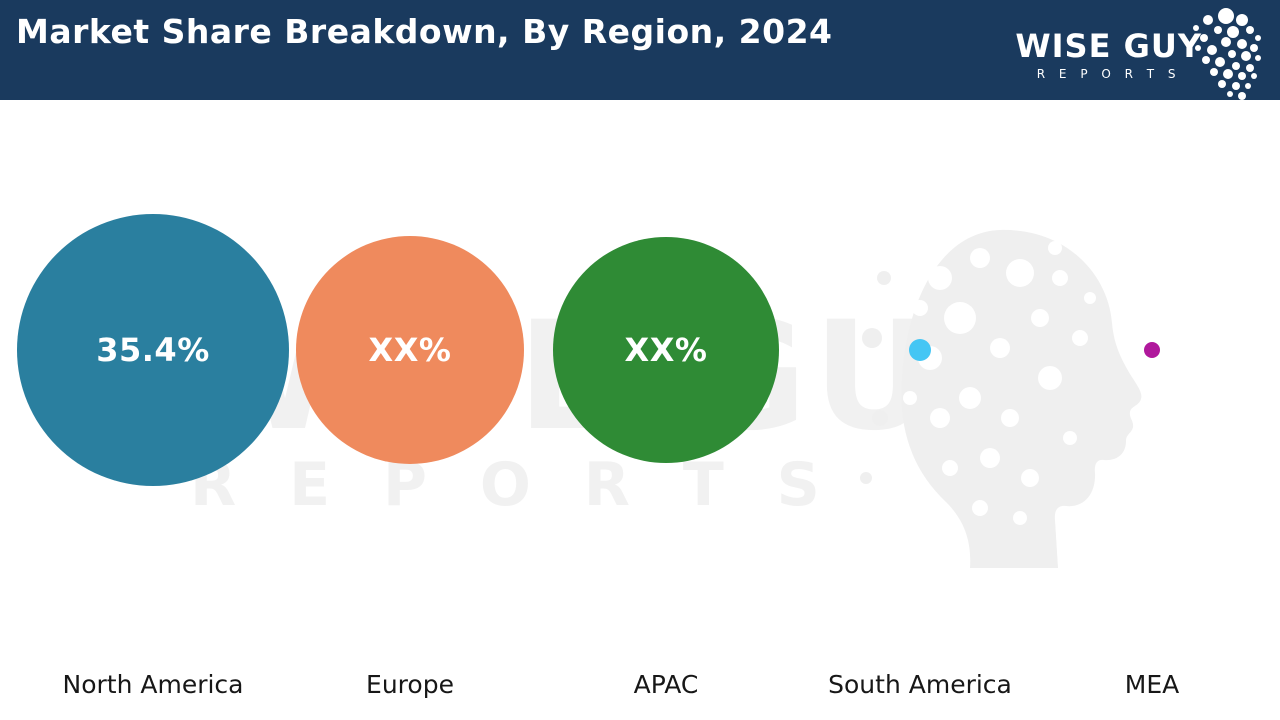 The image size is (1280, 720). Describe the element at coordinates (1152, 684) in the screenshot. I see `category-label-mea: MEA` at that location.